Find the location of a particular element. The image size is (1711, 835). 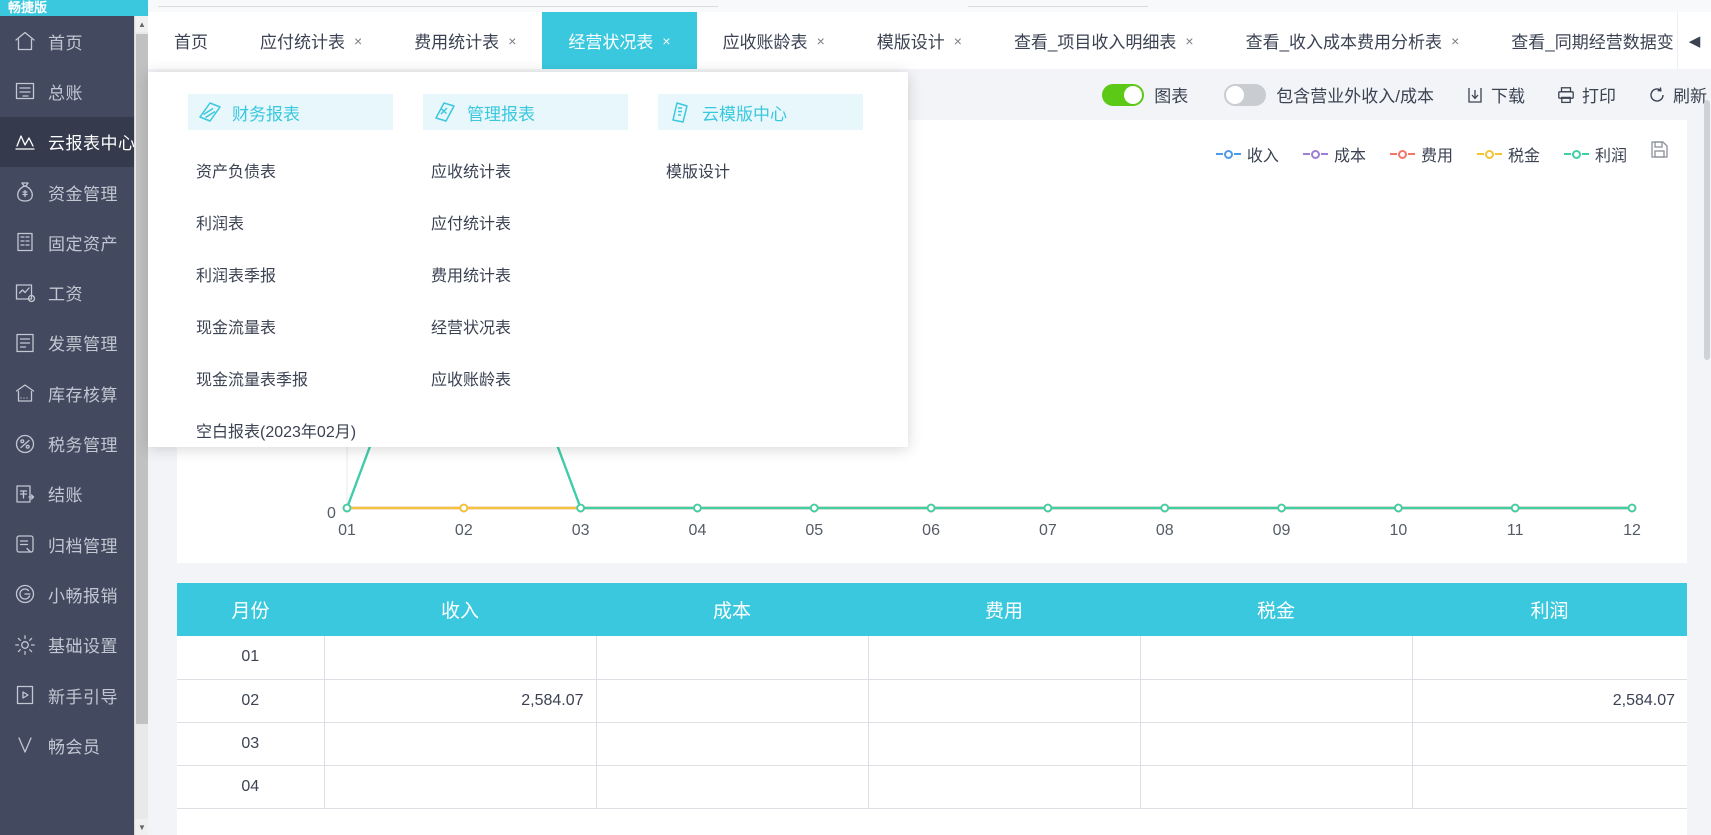

refresh-button: 刷新 is located at coordinates (1677, 94).